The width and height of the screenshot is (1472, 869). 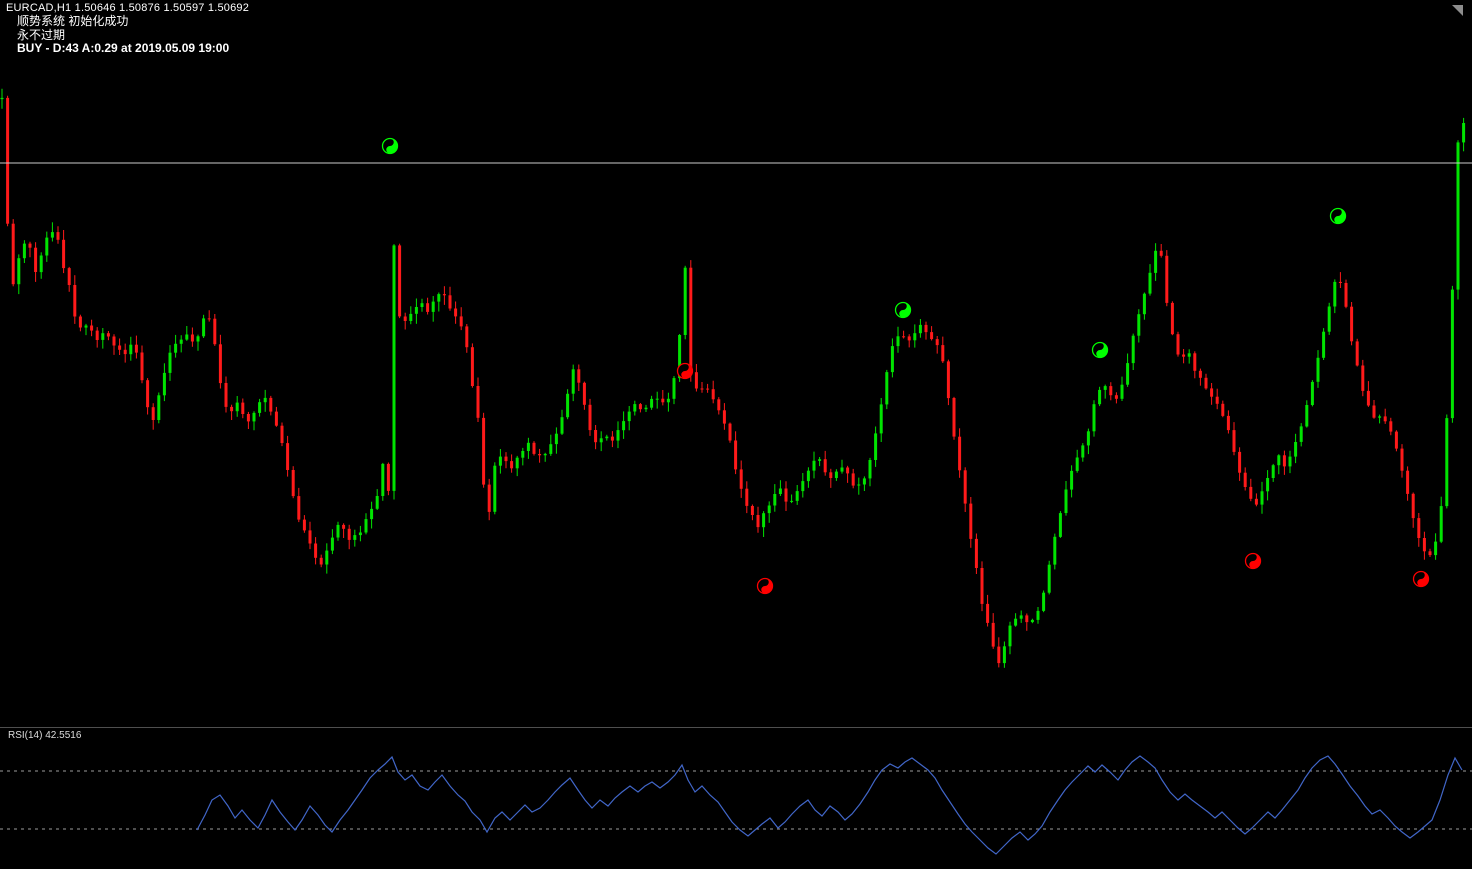 I want to click on chart-shift-icon, so click(x=1457, y=10).